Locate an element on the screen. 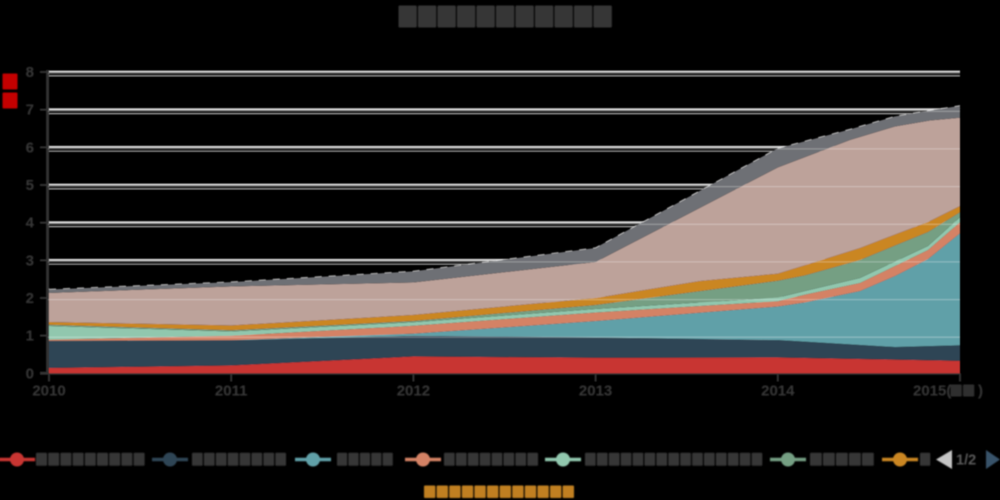  svg-text: 1/2 is located at coordinates (966, 461).